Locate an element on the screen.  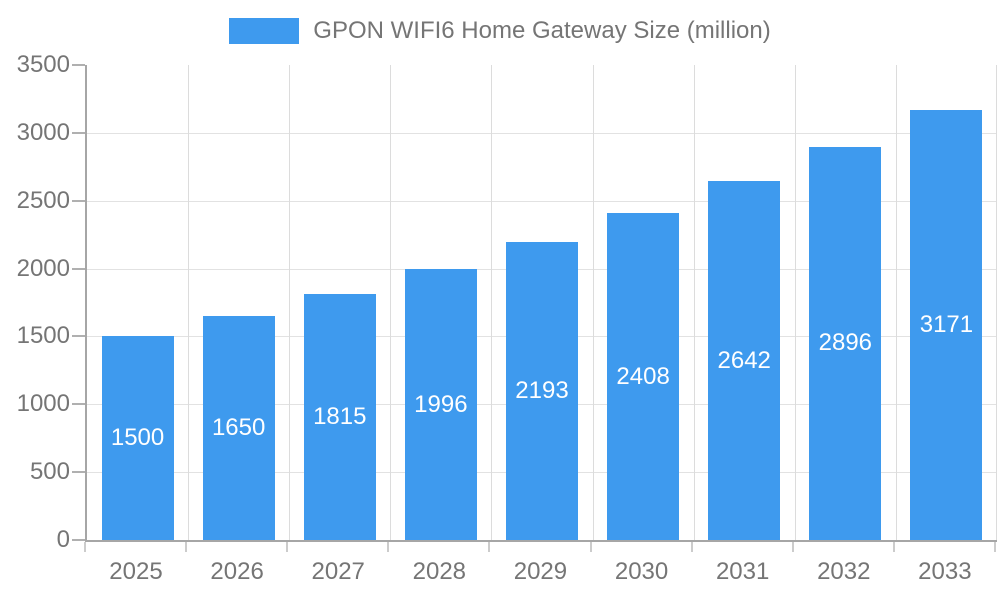
chart-legend: GPON WIFI6 Home Gateway Size (million) is located at coordinates (500, 31).